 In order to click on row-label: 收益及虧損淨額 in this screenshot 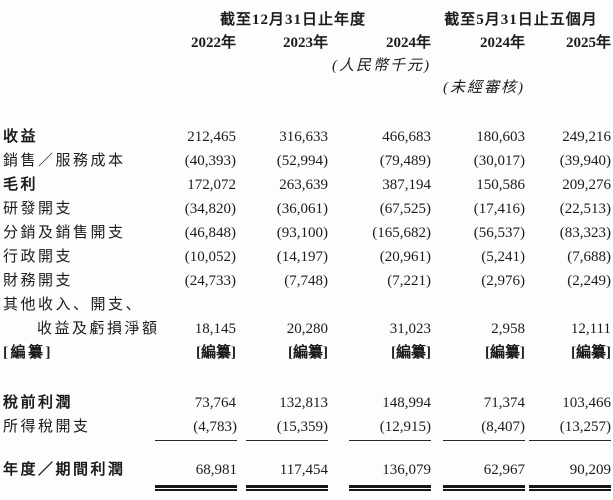, I will do `click(98, 329)`.